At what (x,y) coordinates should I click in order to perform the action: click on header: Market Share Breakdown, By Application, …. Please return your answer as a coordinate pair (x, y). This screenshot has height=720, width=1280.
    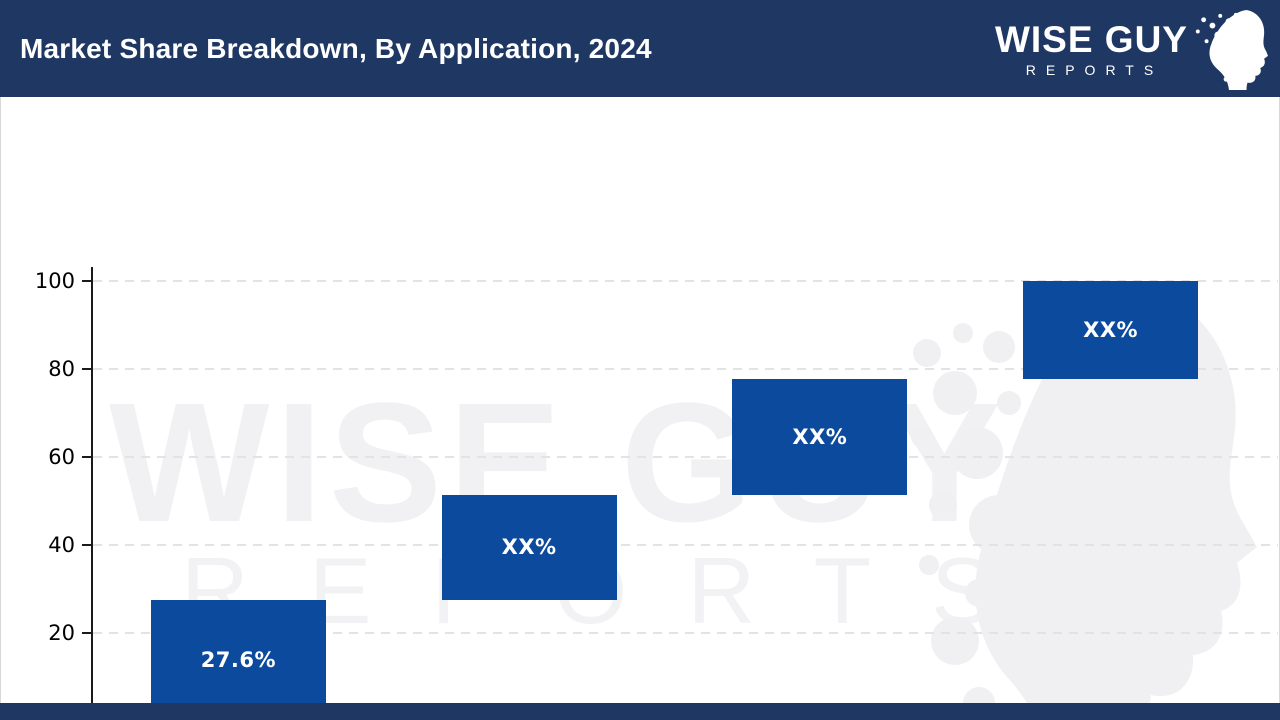
    Looking at the image, I should click on (640, 48).